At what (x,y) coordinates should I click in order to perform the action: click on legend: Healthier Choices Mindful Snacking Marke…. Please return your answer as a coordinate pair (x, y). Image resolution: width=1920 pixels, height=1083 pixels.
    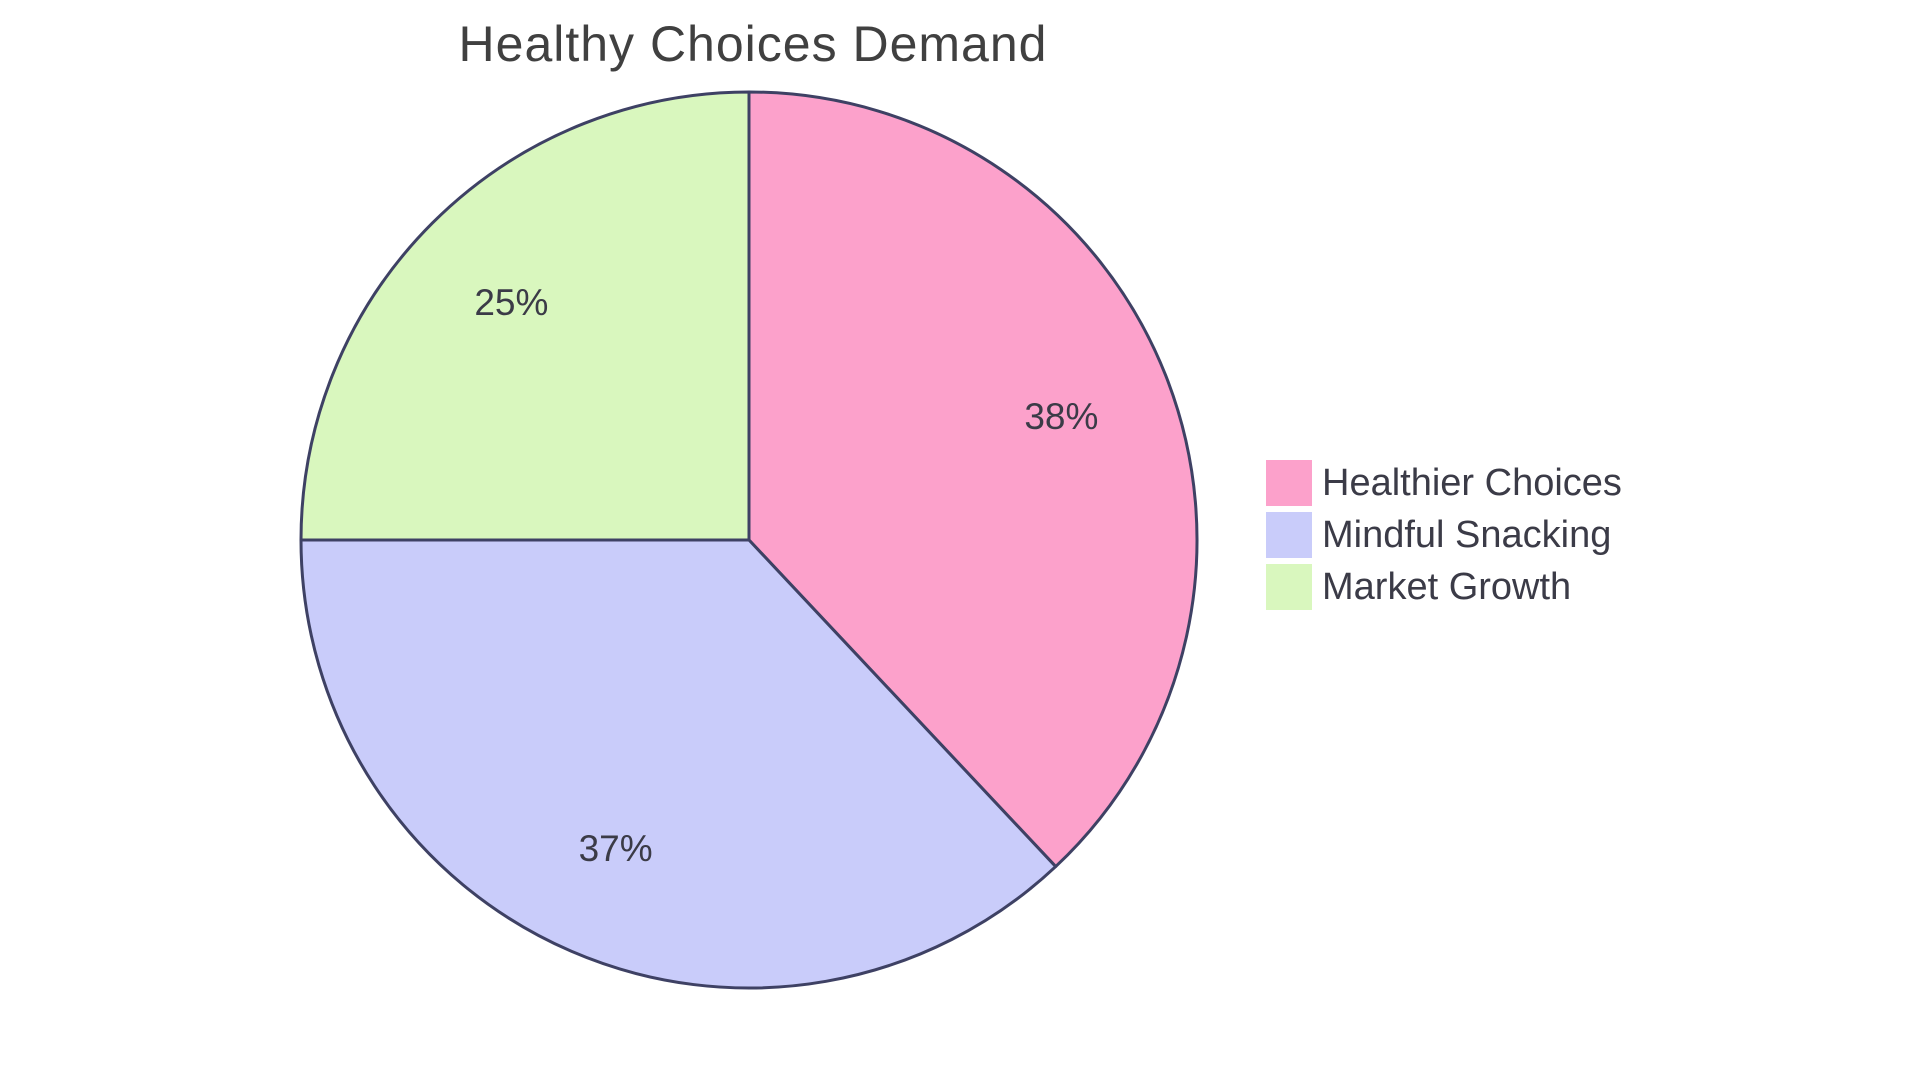
    Looking at the image, I should click on (1444, 535).